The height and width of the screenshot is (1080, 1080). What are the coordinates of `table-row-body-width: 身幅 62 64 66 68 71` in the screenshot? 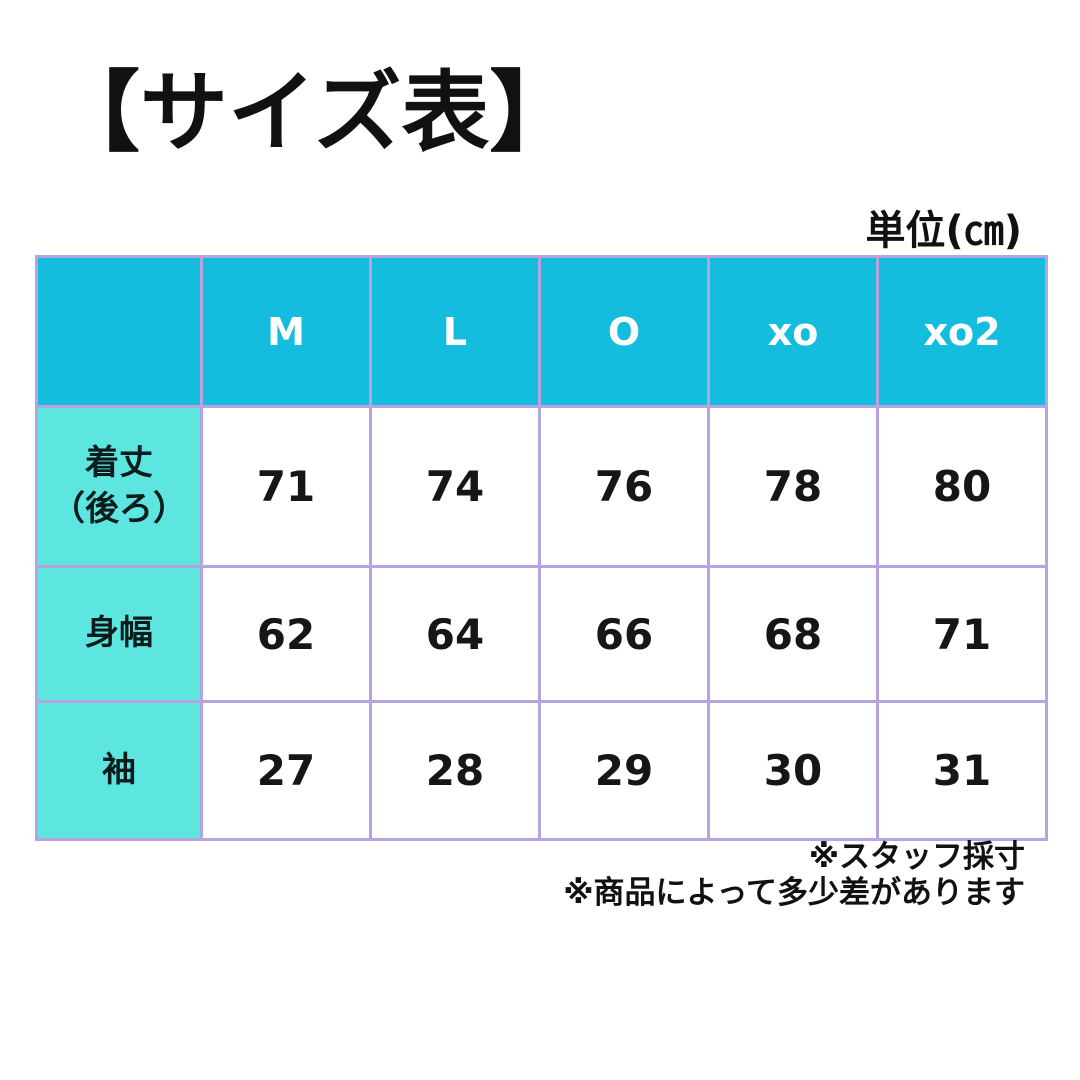 It's located at (541, 634).